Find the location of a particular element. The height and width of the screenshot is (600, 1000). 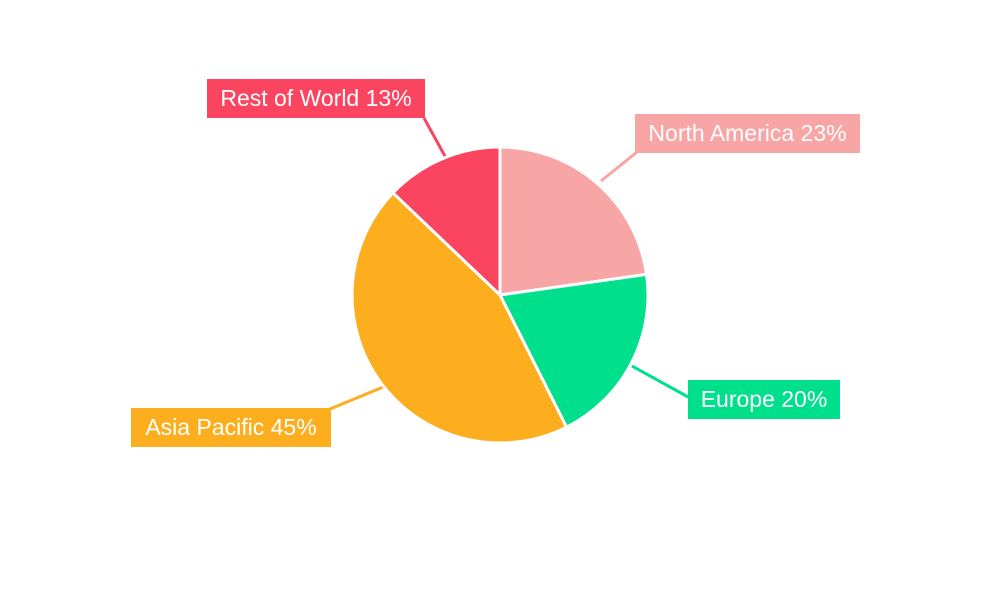

callout-box-asia-pacific: Asia Pacific 45% is located at coordinates (231, 427).